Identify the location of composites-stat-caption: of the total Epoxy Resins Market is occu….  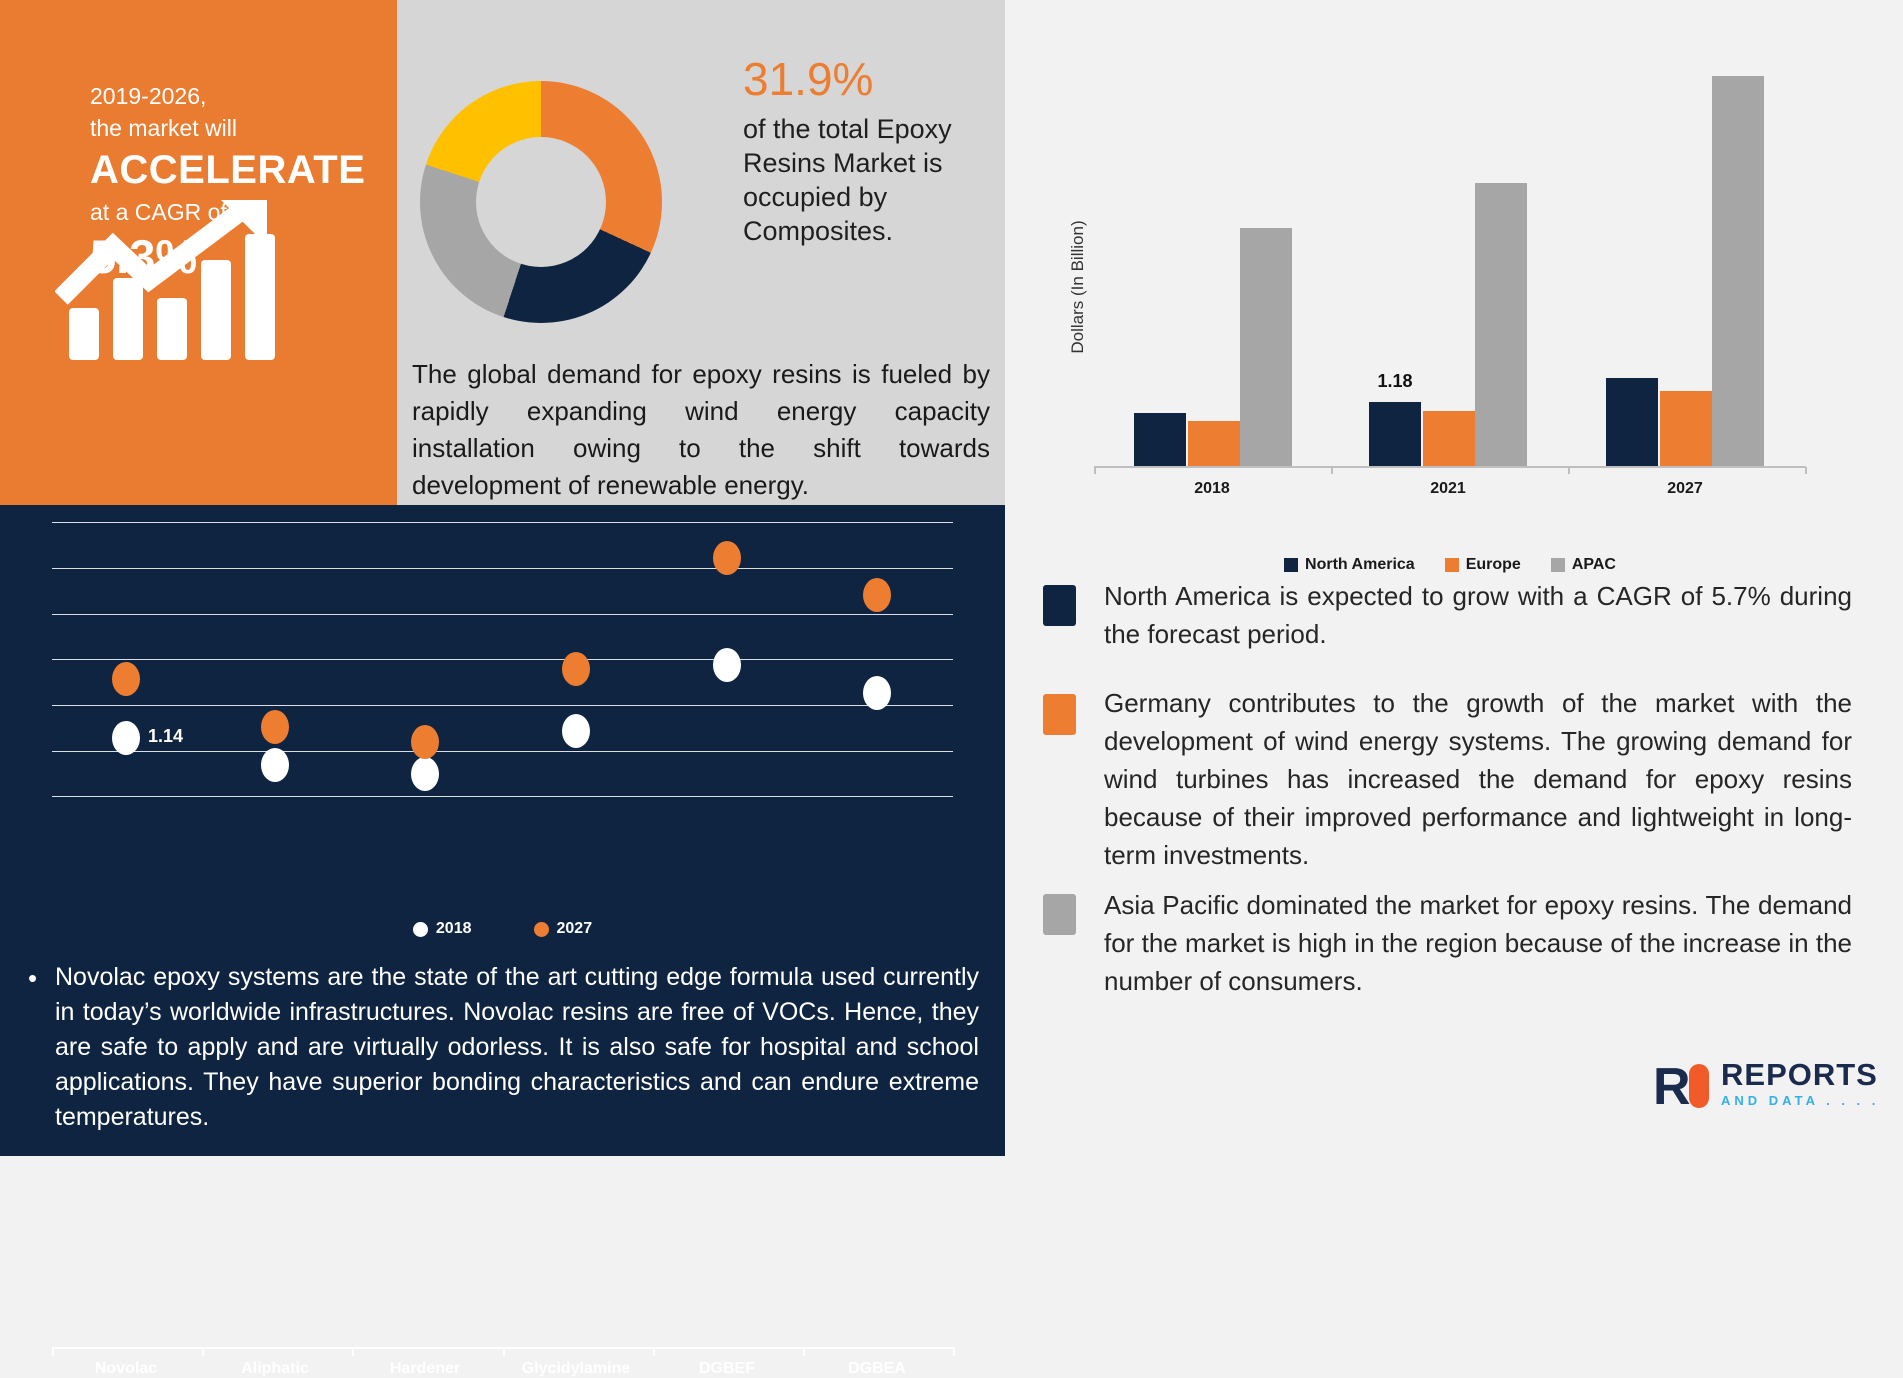
(847, 180).